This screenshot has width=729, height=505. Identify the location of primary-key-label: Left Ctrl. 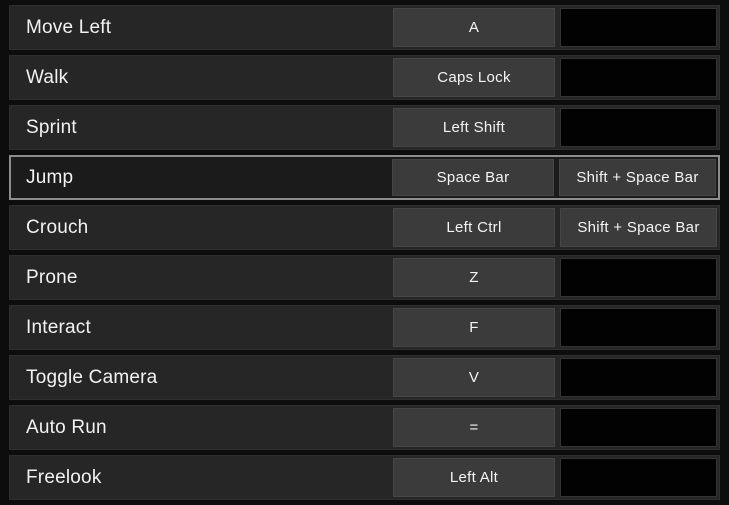
(474, 227).